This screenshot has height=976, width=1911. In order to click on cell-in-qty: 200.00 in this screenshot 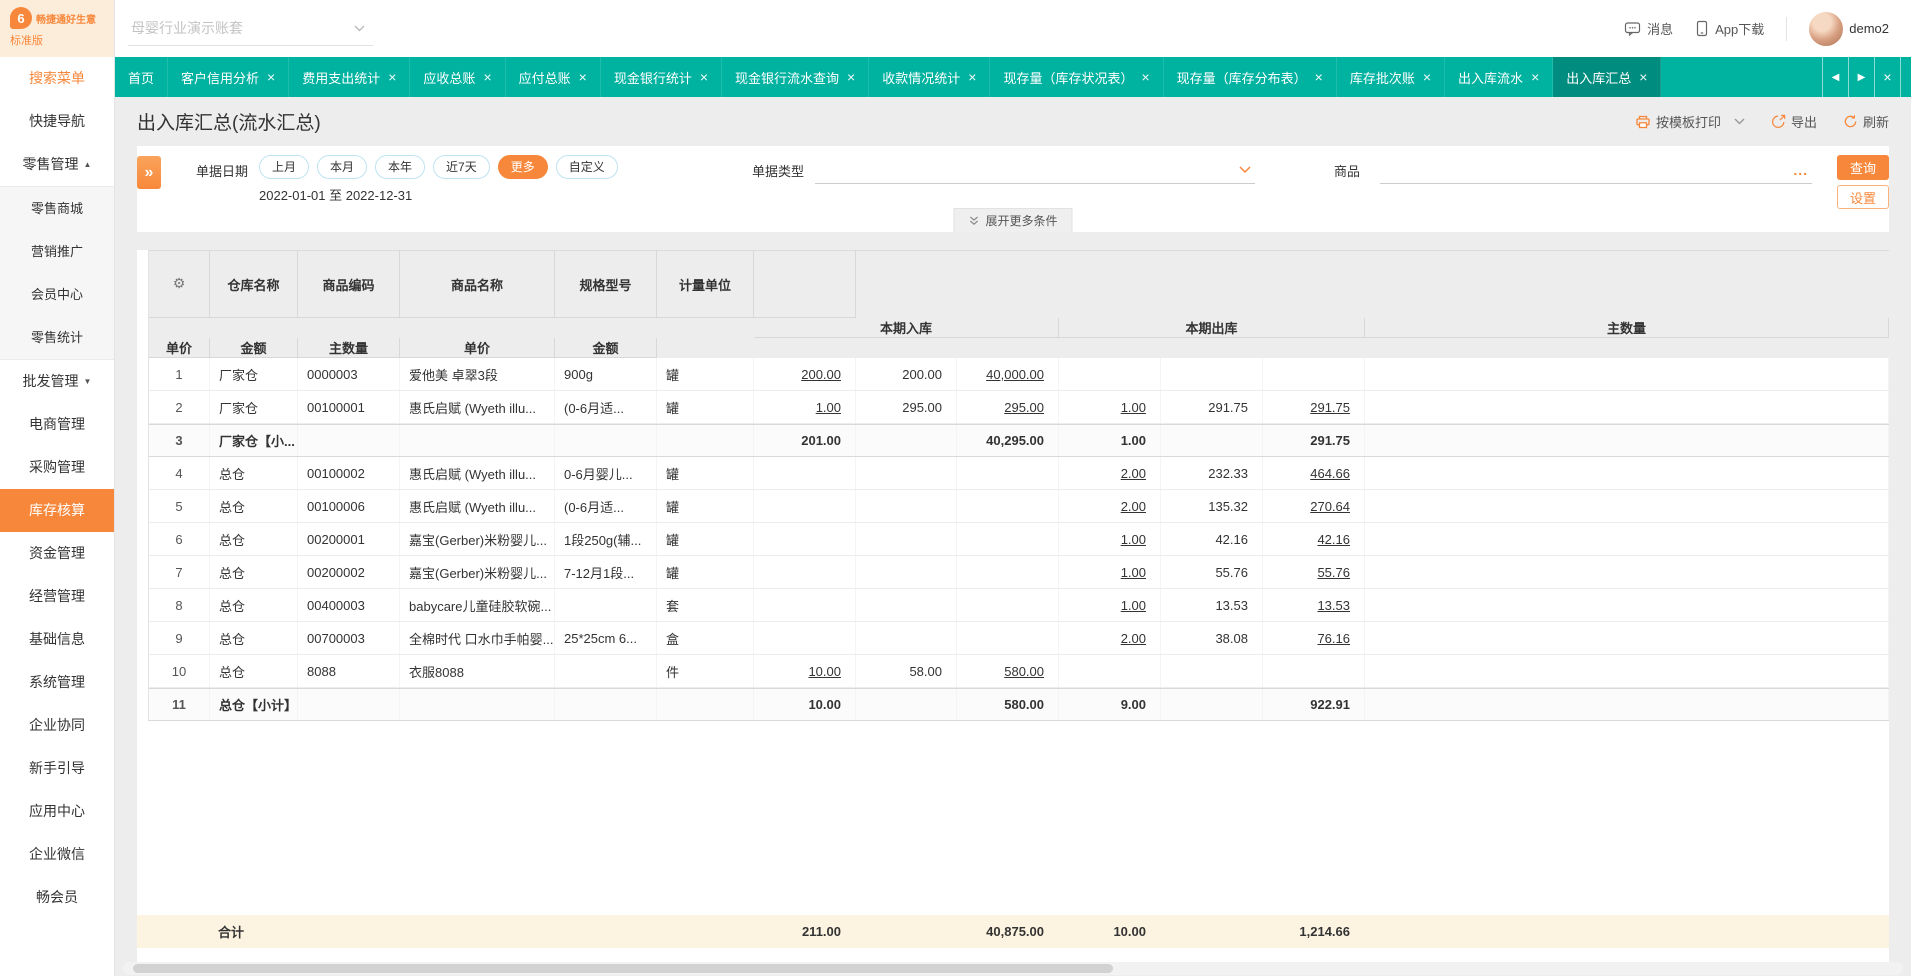, I will do `click(805, 374)`.